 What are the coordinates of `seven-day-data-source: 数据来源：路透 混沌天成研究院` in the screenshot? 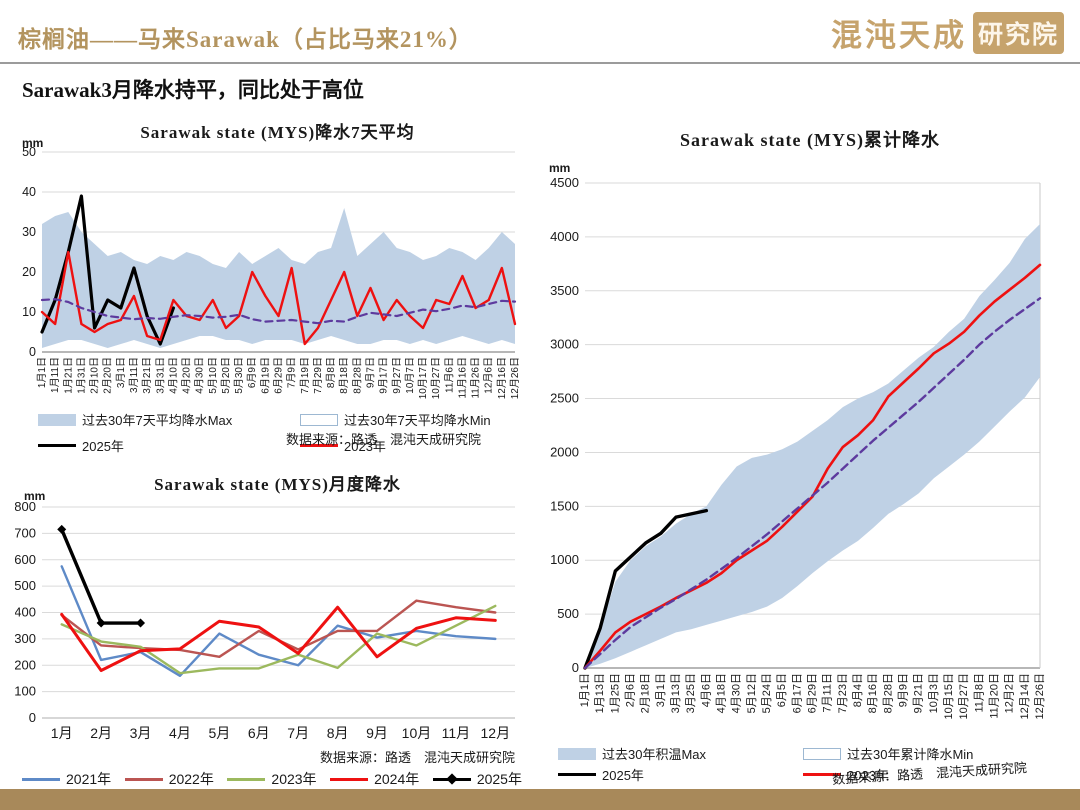 It's located at (384, 439).